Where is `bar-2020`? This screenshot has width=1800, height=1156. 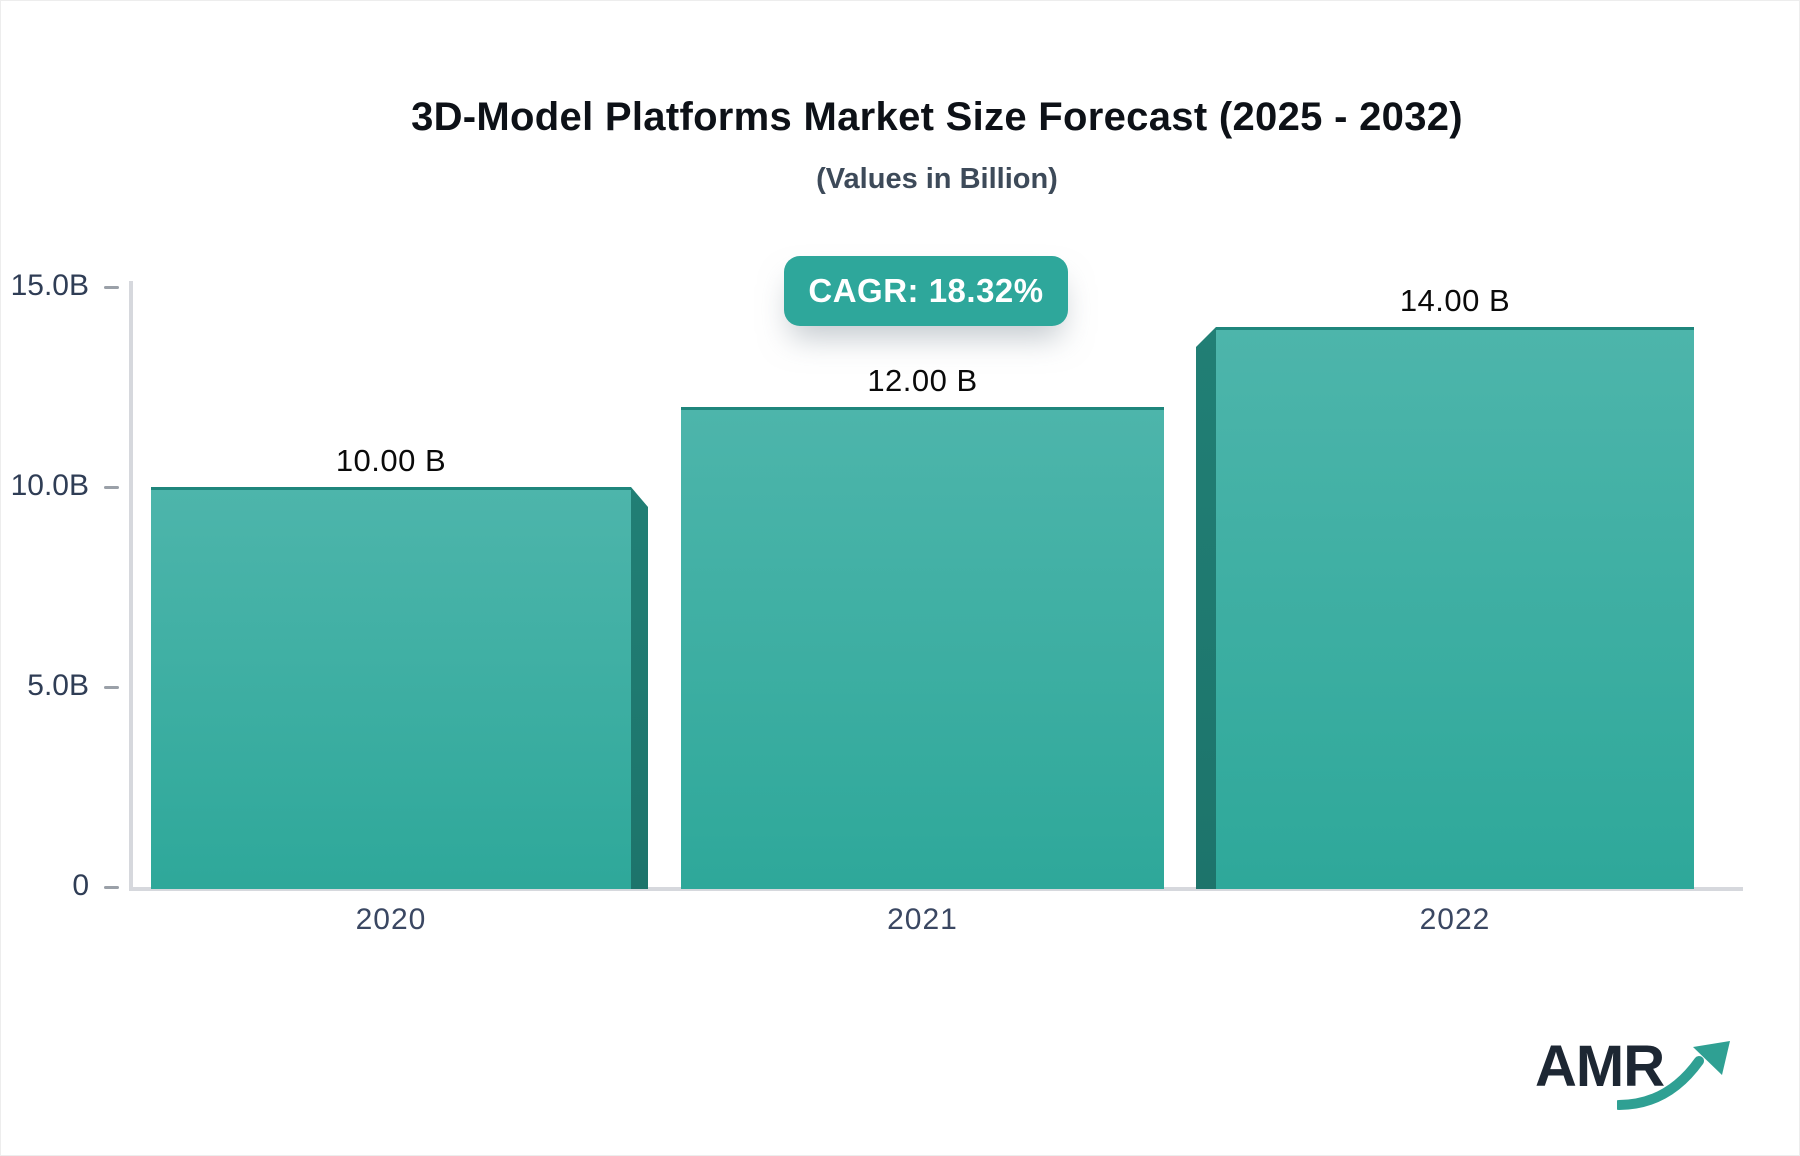 bar-2020 is located at coordinates (391, 688).